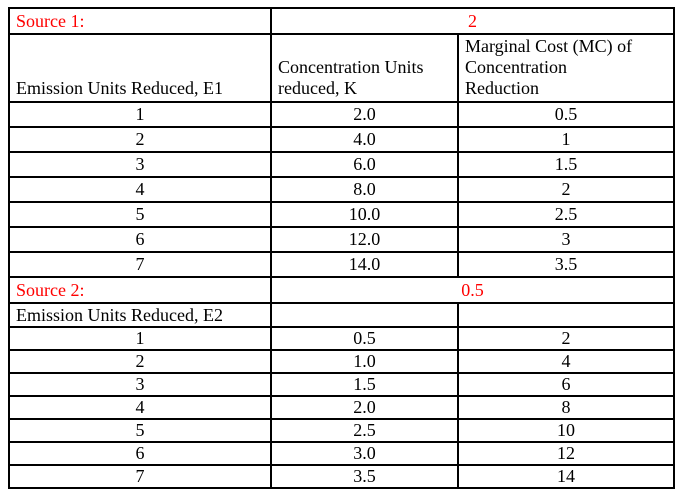  I want to click on mc-value: 0.5, so click(566, 114).